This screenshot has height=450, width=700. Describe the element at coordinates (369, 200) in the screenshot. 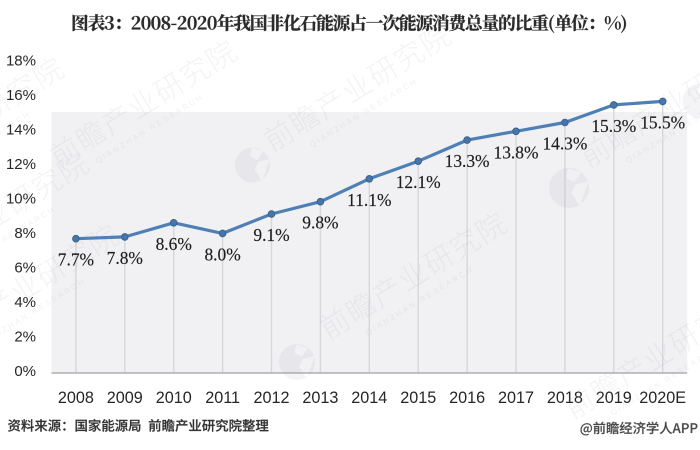

I see `svg-text: 11.1%` at that location.